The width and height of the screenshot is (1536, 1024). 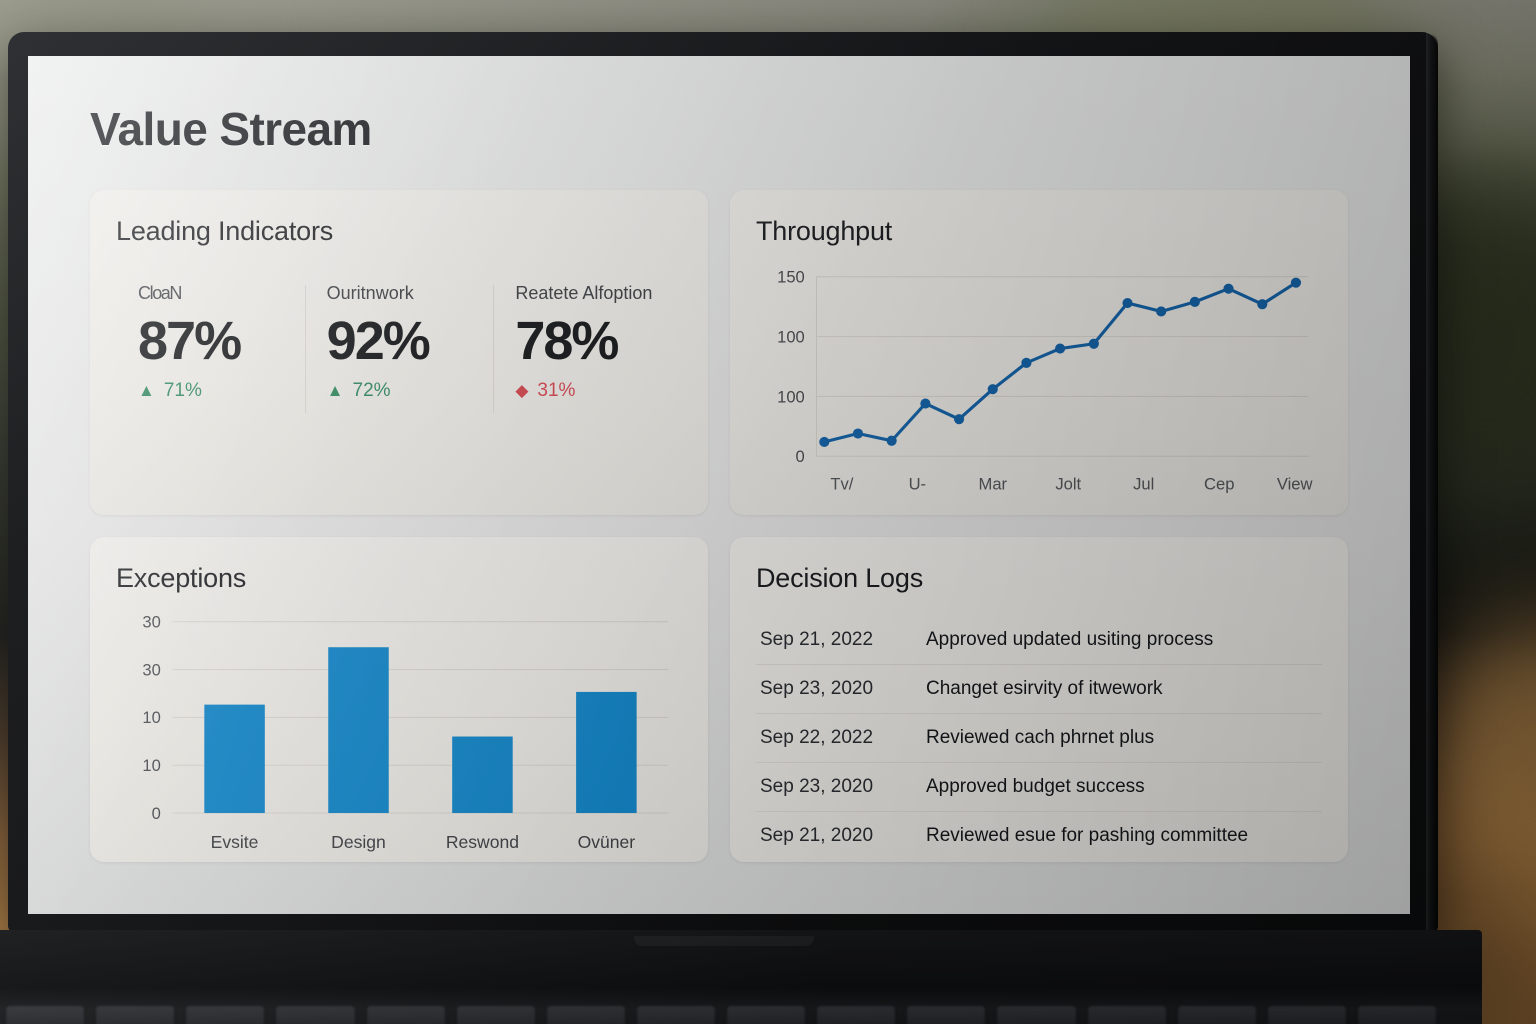 What do you see at coordinates (1087, 835) in the screenshot?
I see `log-text: Reviewed esue for pashing committee` at bounding box center [1087, 835].